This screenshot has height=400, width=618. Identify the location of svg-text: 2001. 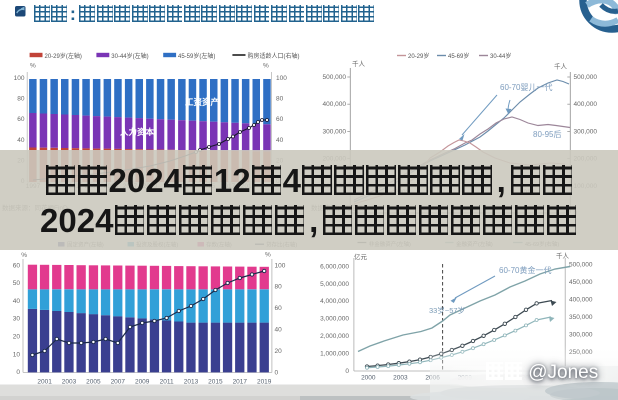
(44, 382).